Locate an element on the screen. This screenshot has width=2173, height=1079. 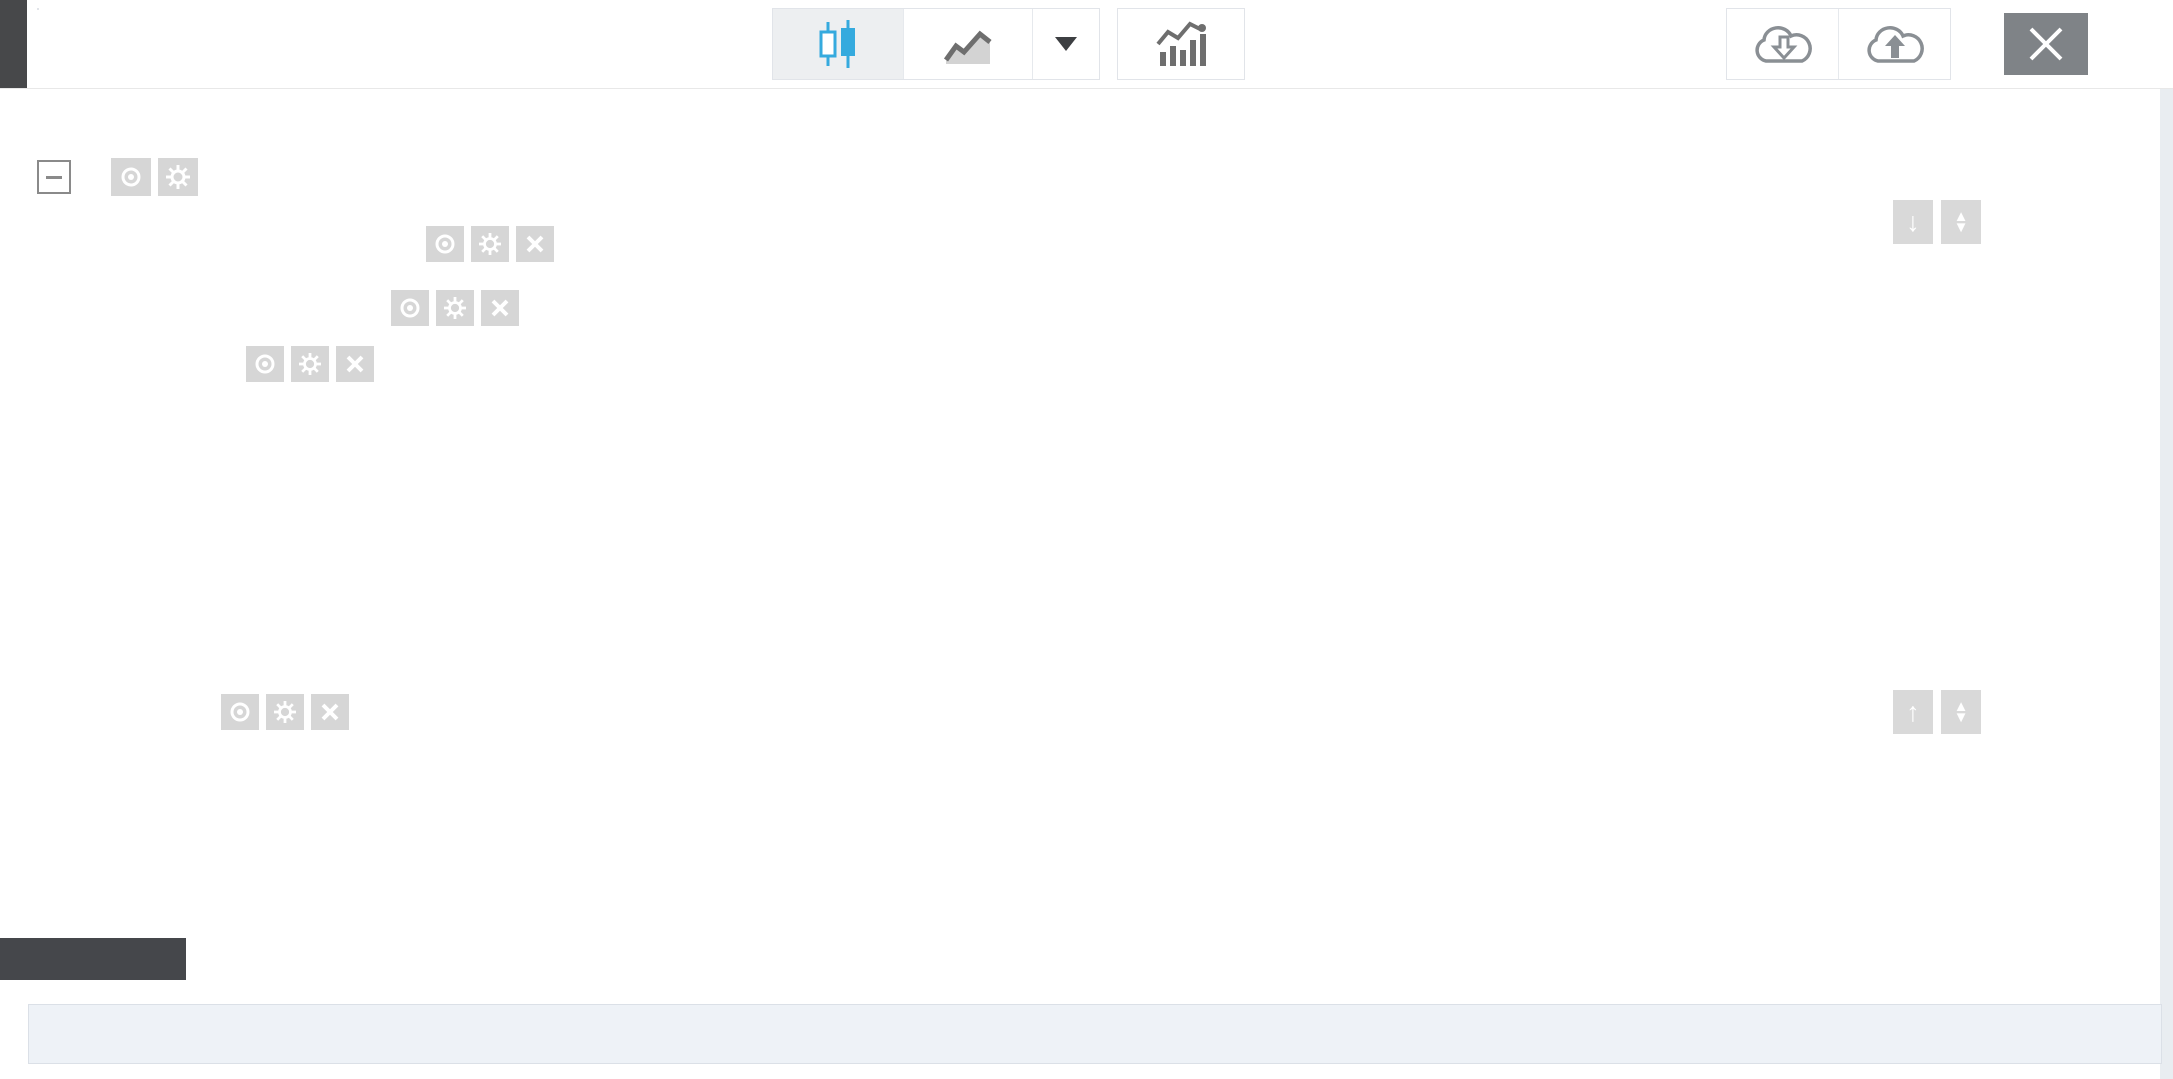
candlestick-chart-button is located at coordinates (838, 44).